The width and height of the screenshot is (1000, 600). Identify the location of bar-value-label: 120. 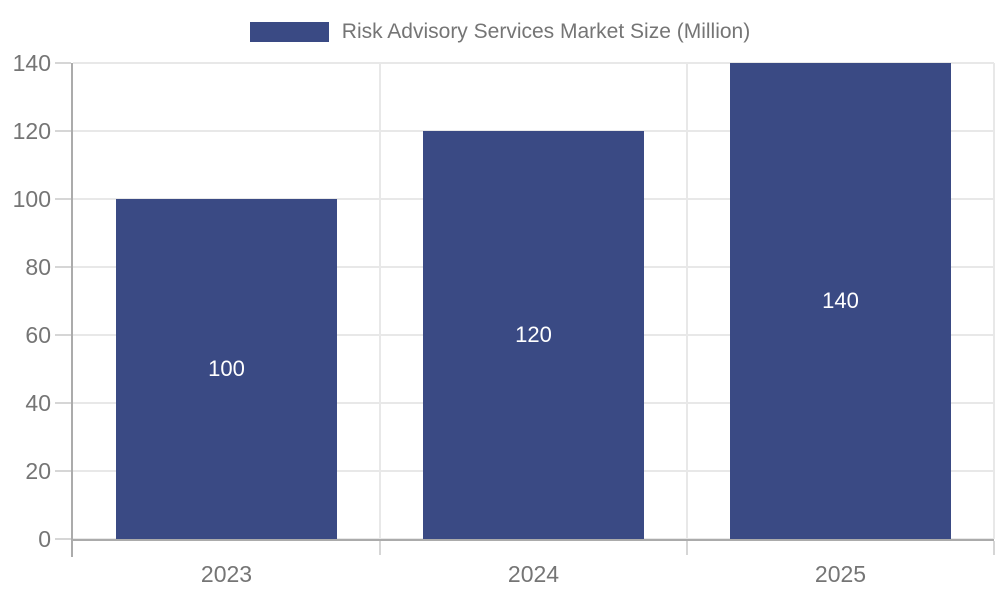
(533, 334).